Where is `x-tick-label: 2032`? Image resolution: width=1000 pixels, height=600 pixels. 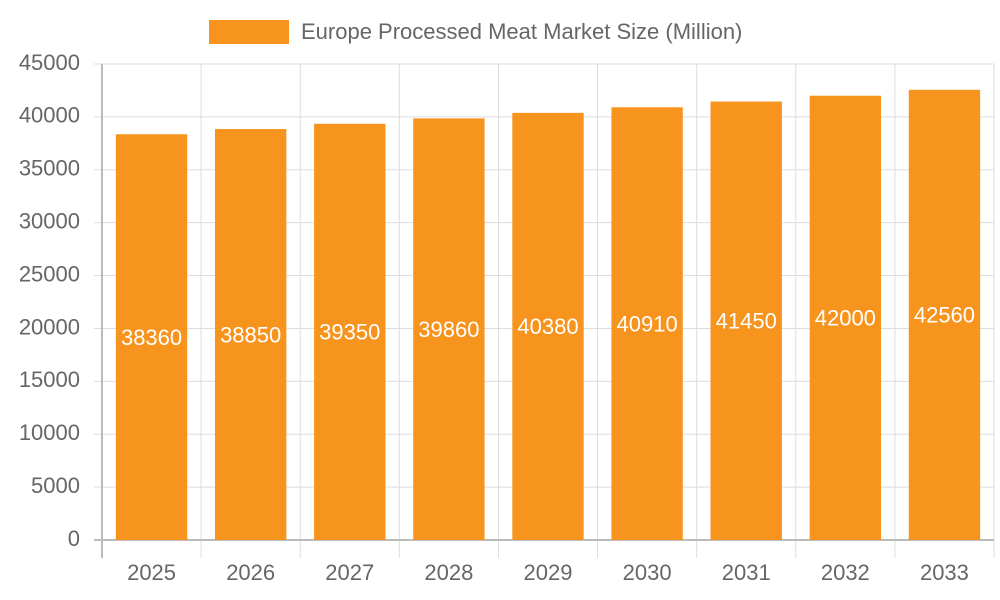 x-tick-label: 2032 is located at coordinates (845, 572).